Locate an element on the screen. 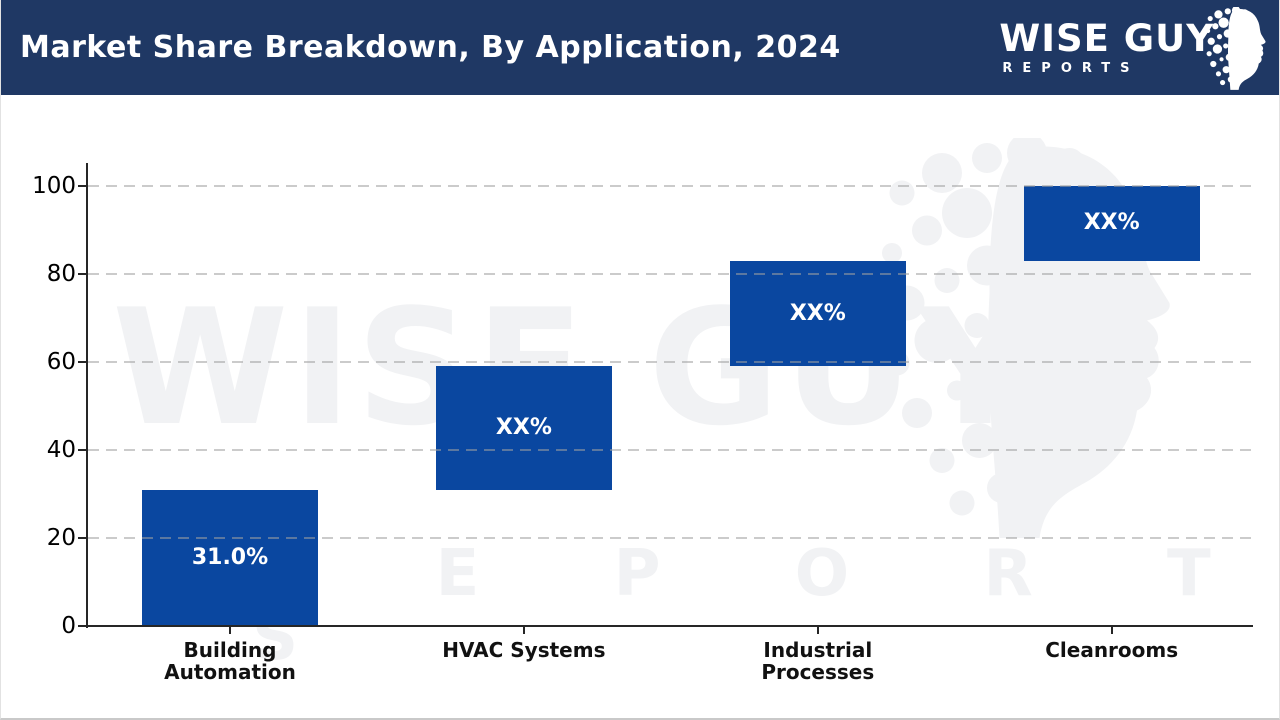 The image size is (1280, 720). logo-head-icon is located at coordinates (1236, 48).